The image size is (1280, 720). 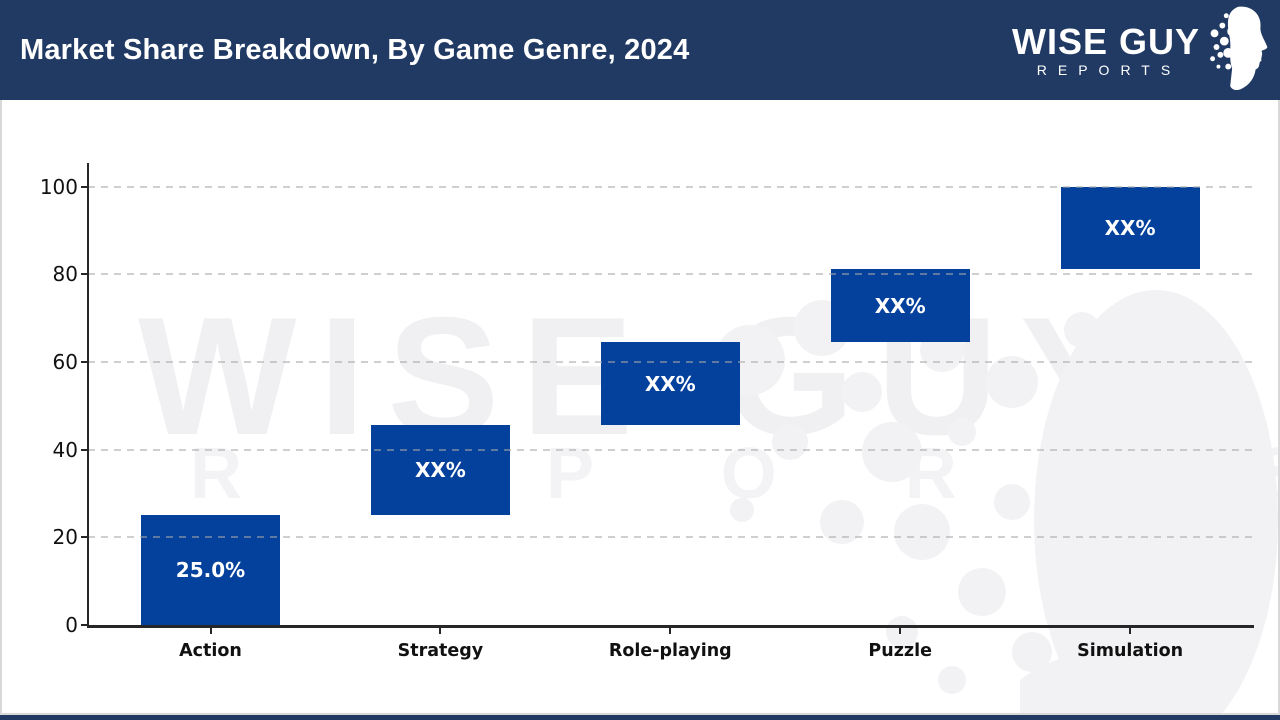 What do you see at coordinates (71, 625) in the screenshot?
I see `y-axis-tick-label: 0` at bounding box center [71, 625].